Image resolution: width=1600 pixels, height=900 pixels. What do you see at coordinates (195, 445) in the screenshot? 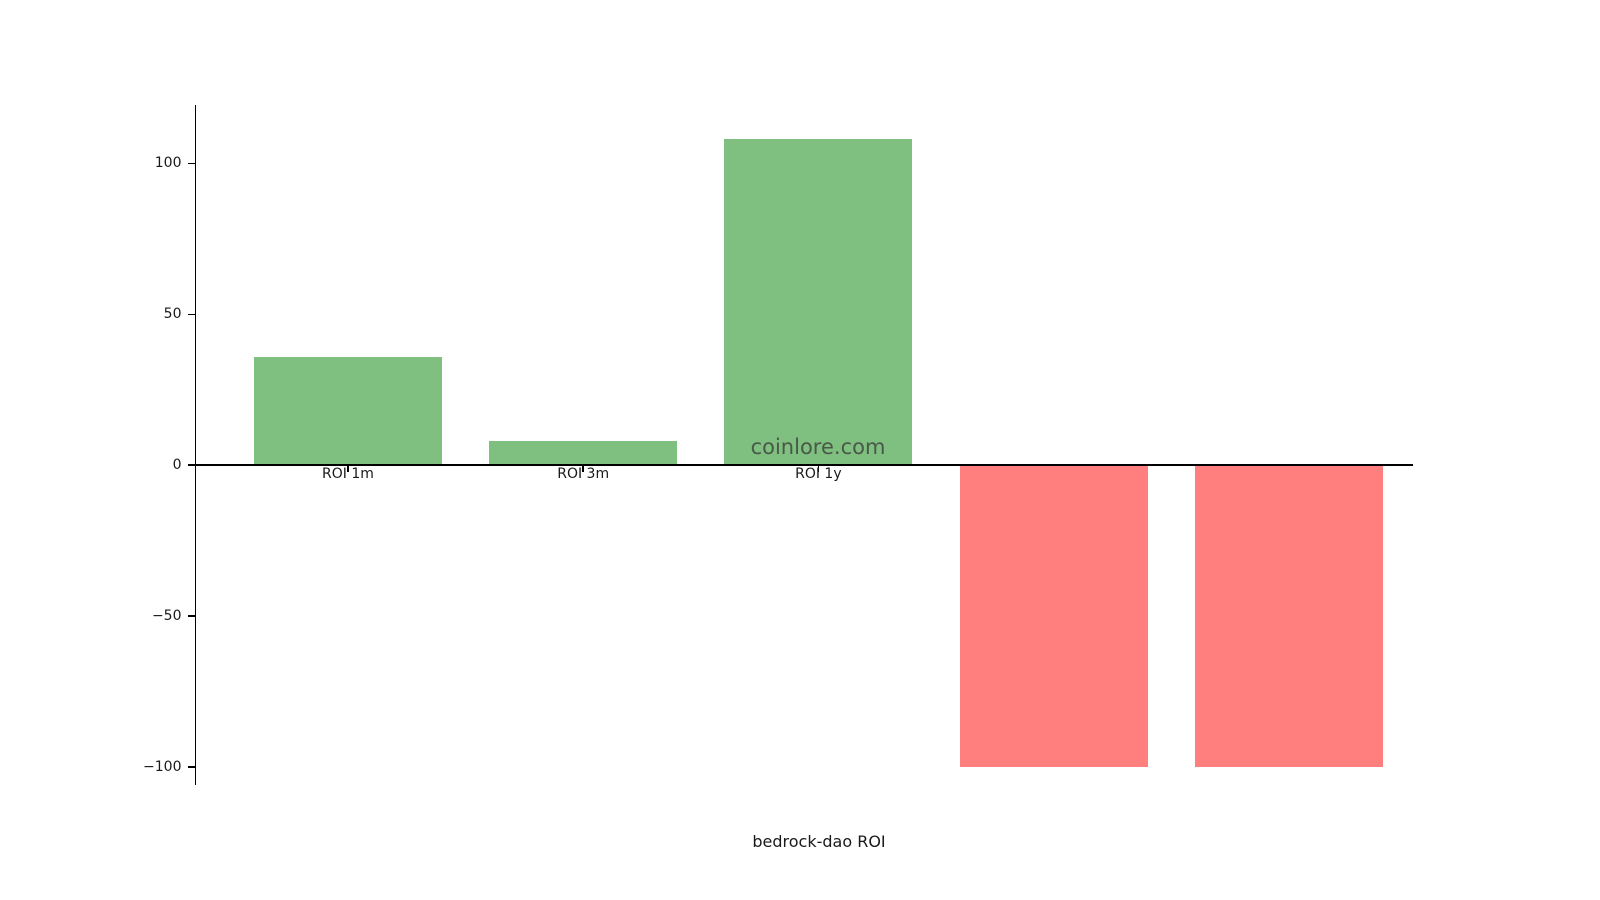
I see `y-axis-spine` at bounding box center [195, 445].